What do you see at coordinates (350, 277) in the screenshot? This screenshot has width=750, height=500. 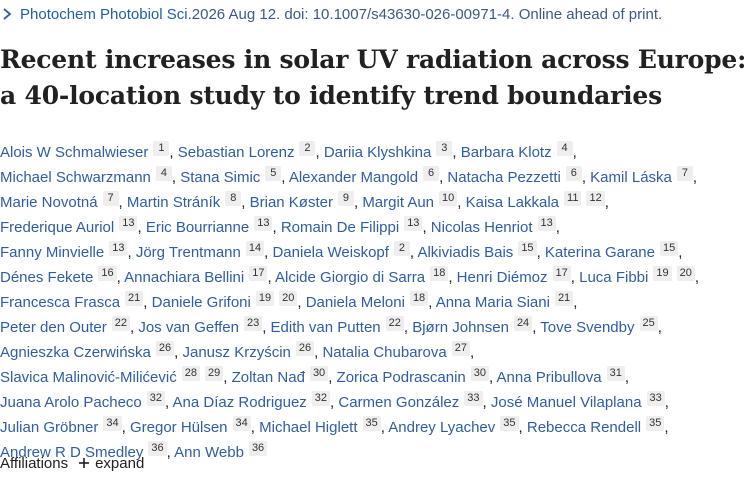 I see `author-link: Alcide Giorgio di Sarra` at bounding box center [350, 277].